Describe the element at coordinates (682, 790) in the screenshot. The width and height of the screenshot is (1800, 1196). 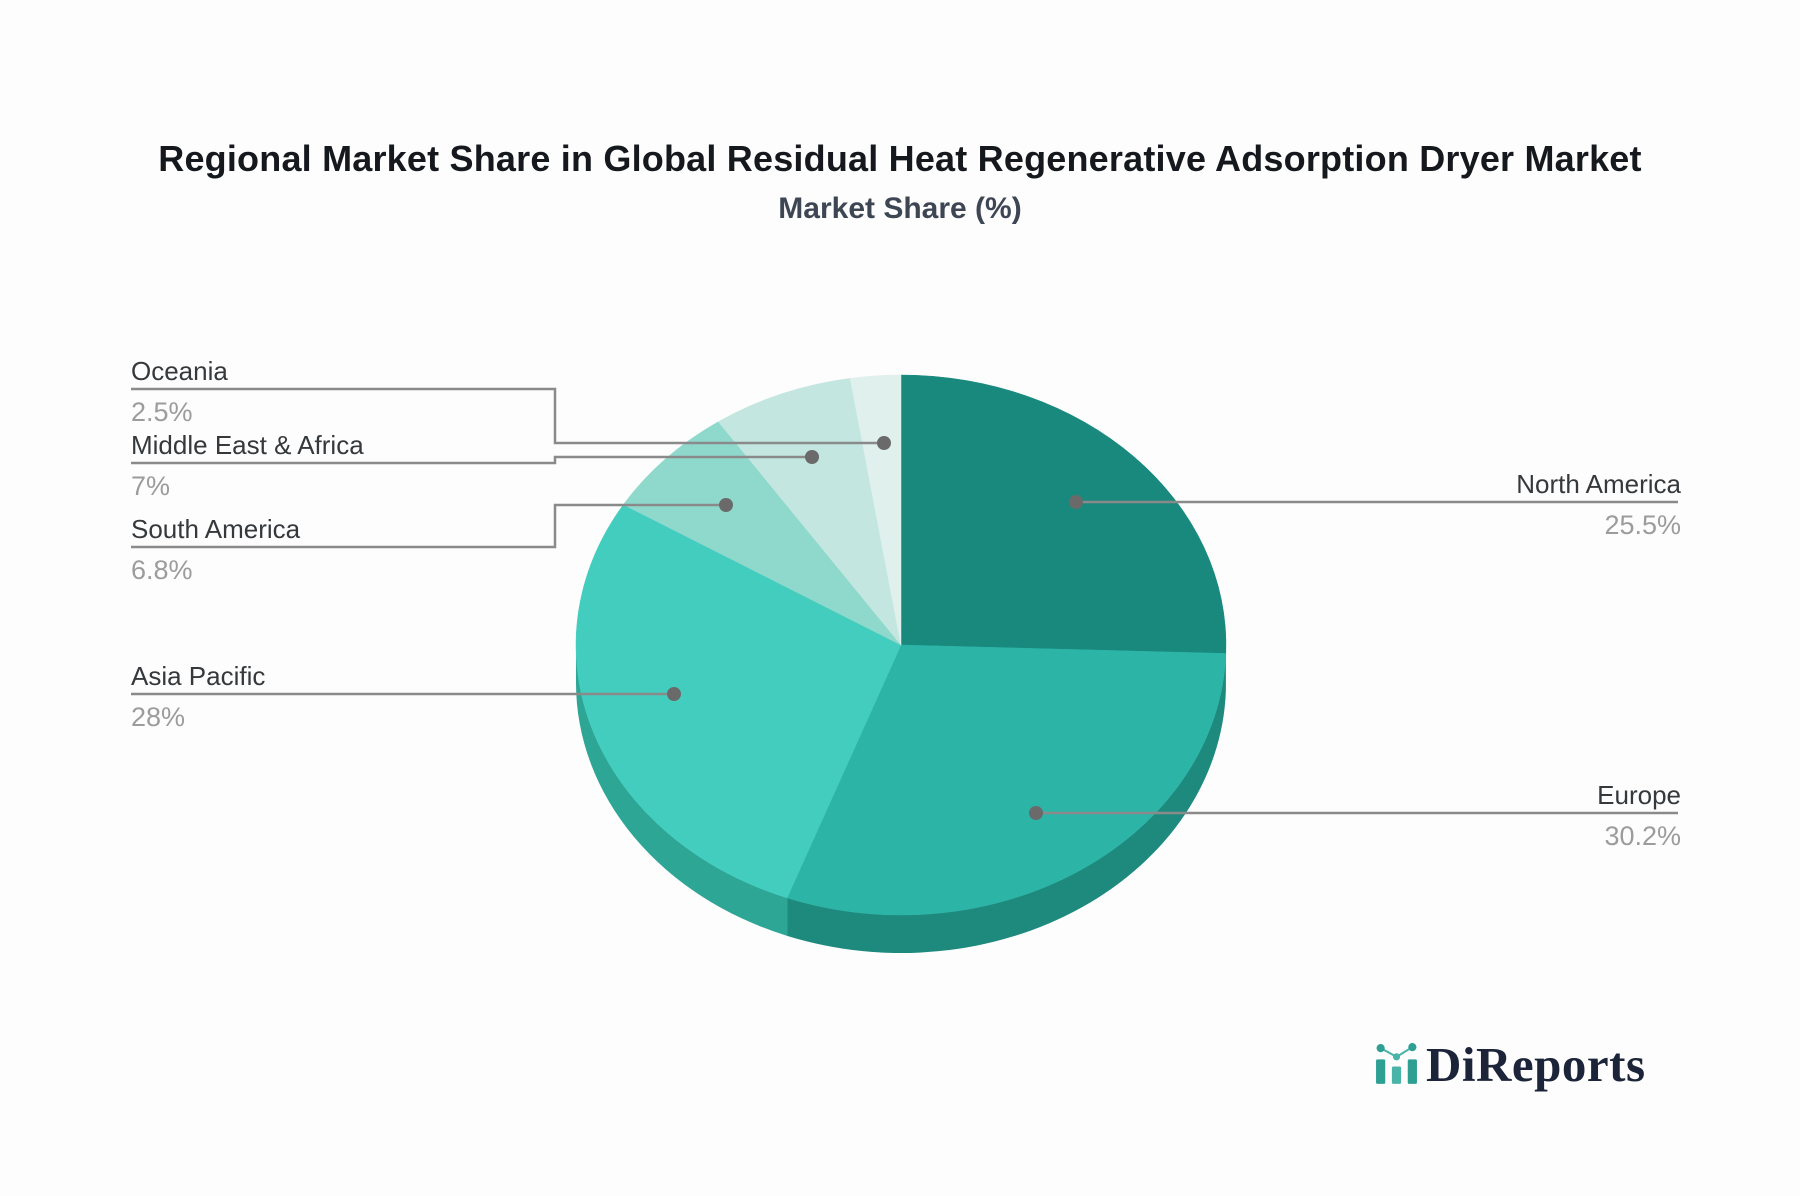
I see `pie-slice-side-asia-pacific` at that location.